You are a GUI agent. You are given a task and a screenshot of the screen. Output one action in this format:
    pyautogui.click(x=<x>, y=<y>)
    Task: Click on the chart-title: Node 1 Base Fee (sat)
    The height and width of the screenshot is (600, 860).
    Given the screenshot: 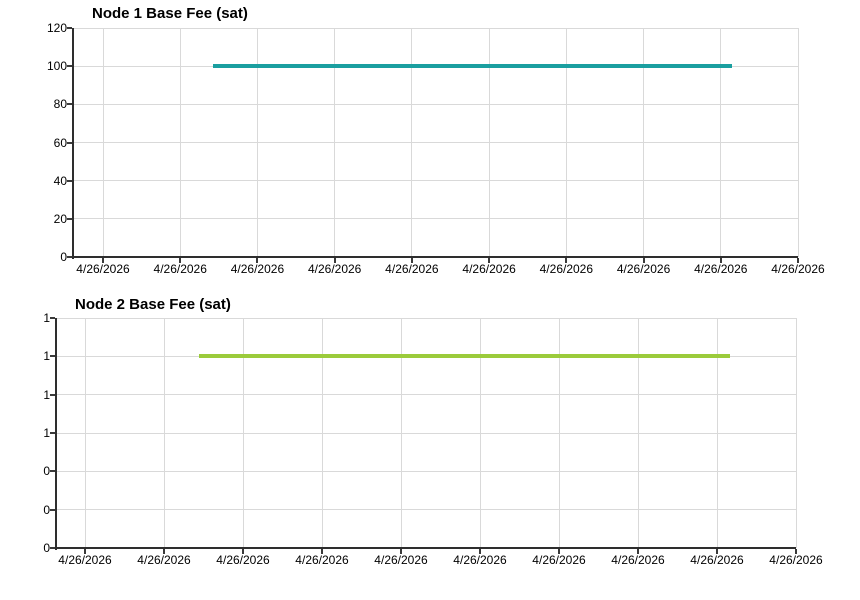 What is the action you would take?
    pyautogui.click(x=170, y=13)
    